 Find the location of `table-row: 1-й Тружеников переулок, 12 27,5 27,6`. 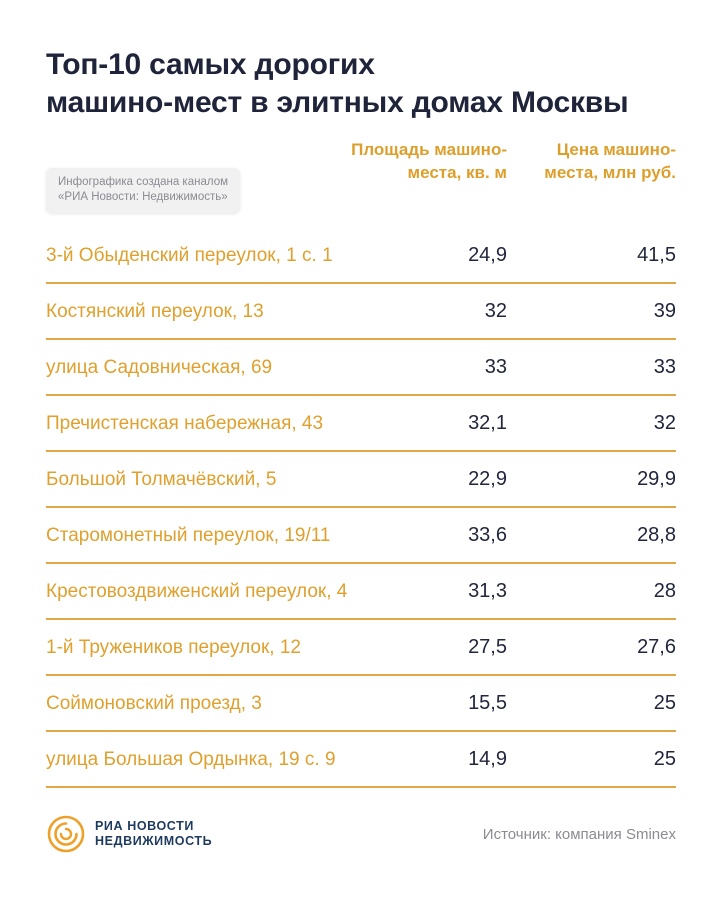

table-row: 1-й Тружеников переулок, 12 27,5 27,6 is located at coordinates (361, 648).